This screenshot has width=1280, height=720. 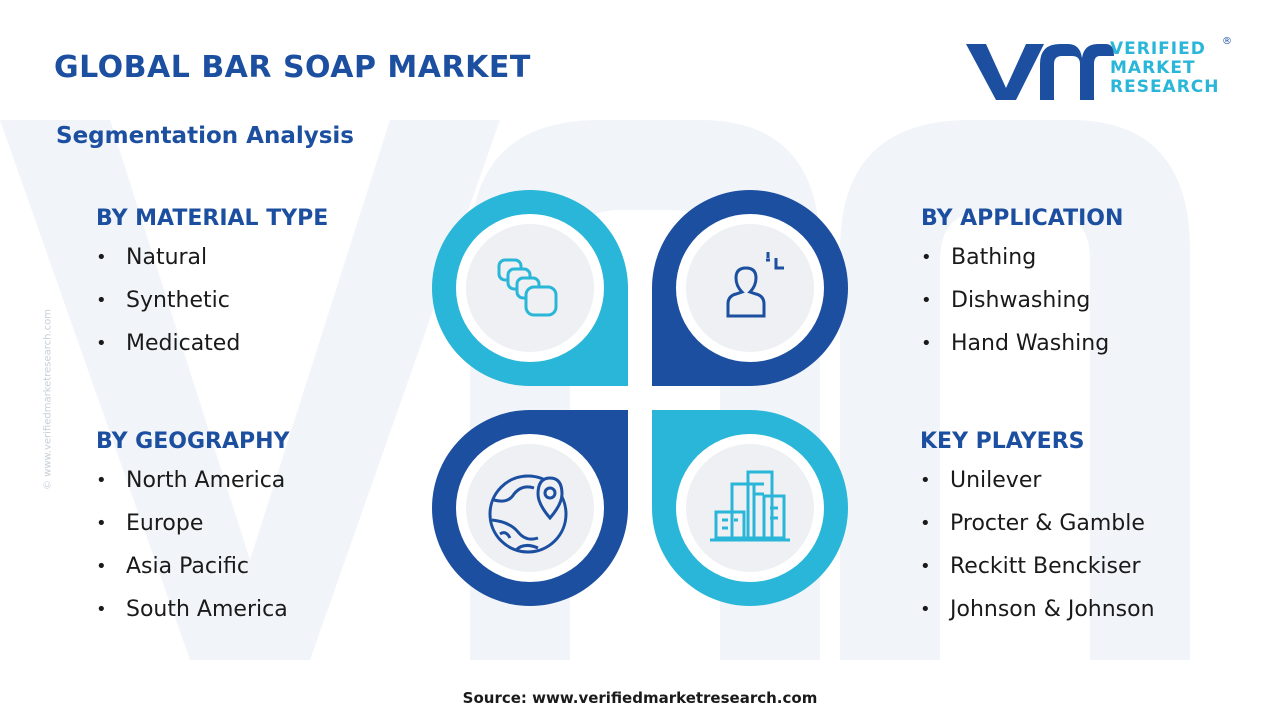 I want to click on page-subtitle: Segmentation Analysis, so click(x=205, y=136).